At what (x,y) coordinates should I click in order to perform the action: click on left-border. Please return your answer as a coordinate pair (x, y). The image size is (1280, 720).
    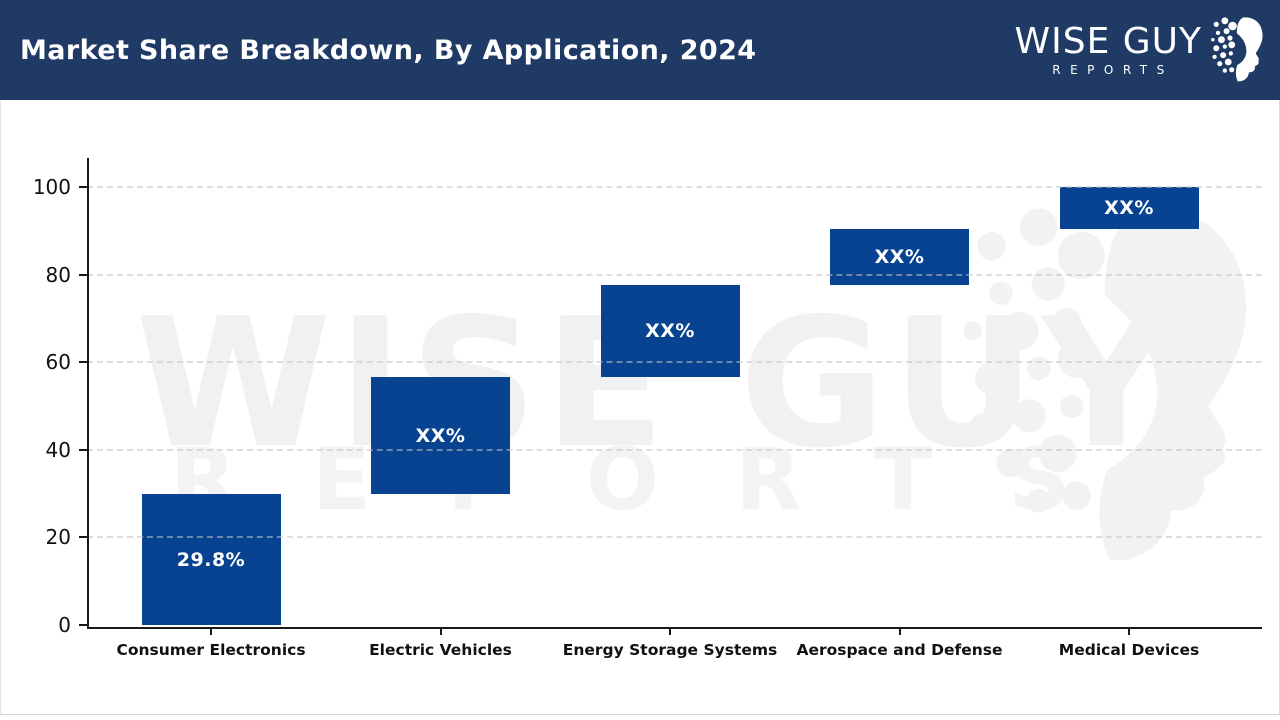
    Looking at the image, I should click on (0, 407).